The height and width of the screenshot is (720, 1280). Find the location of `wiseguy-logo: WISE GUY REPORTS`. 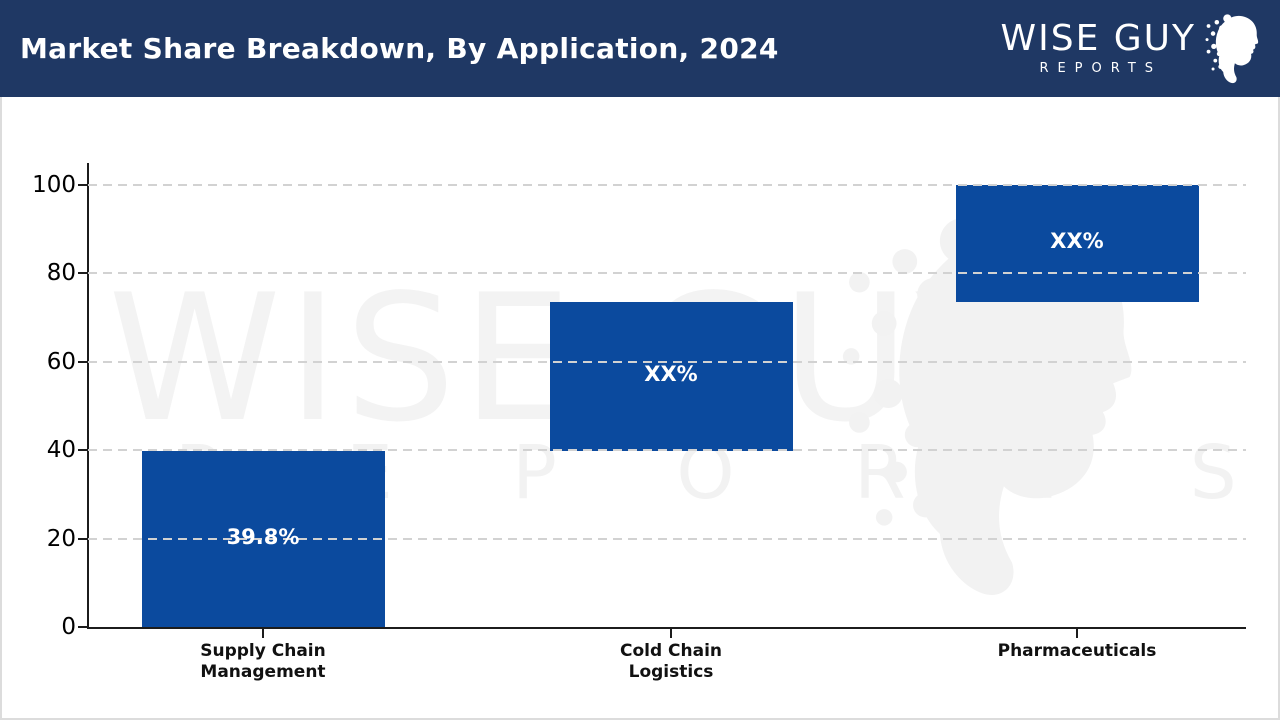

wiseguy-logo: WISE GUY REPORTS is located at coordinates (1132, 49).